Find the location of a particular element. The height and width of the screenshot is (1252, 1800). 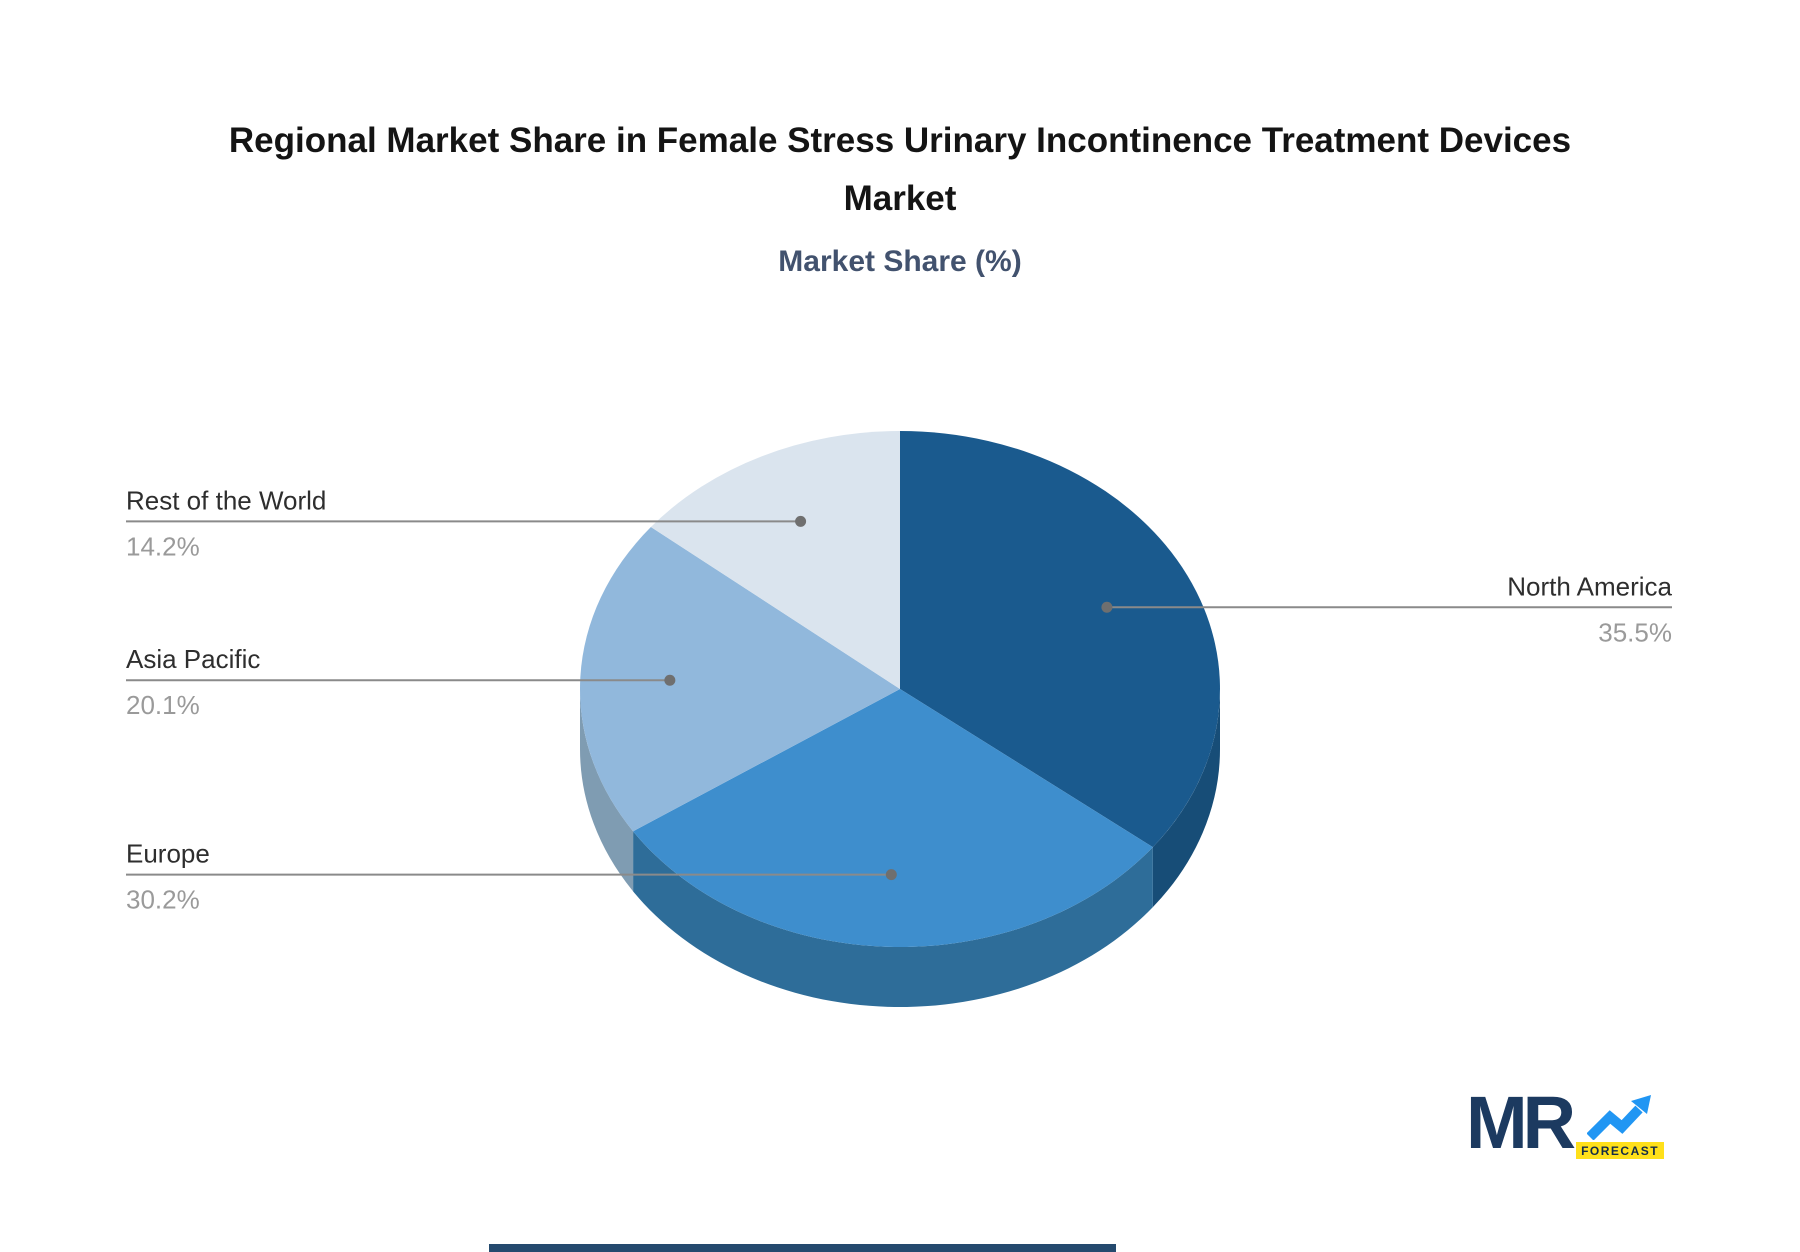

pie-slice-asia-pacific is located at coordinates (740, 679).